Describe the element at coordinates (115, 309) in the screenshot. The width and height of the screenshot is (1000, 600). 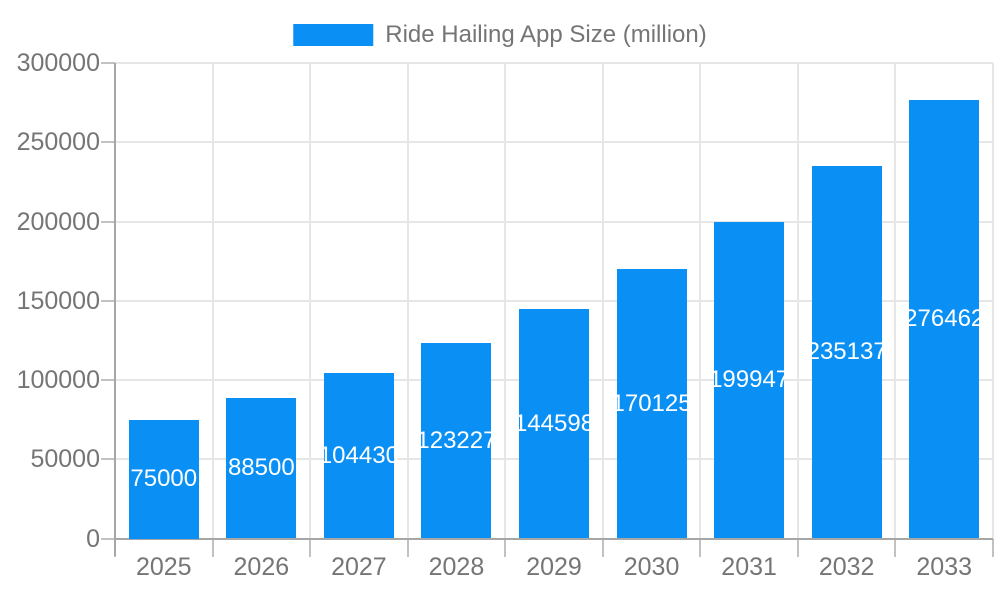
I see `y-axis-line` at that location.